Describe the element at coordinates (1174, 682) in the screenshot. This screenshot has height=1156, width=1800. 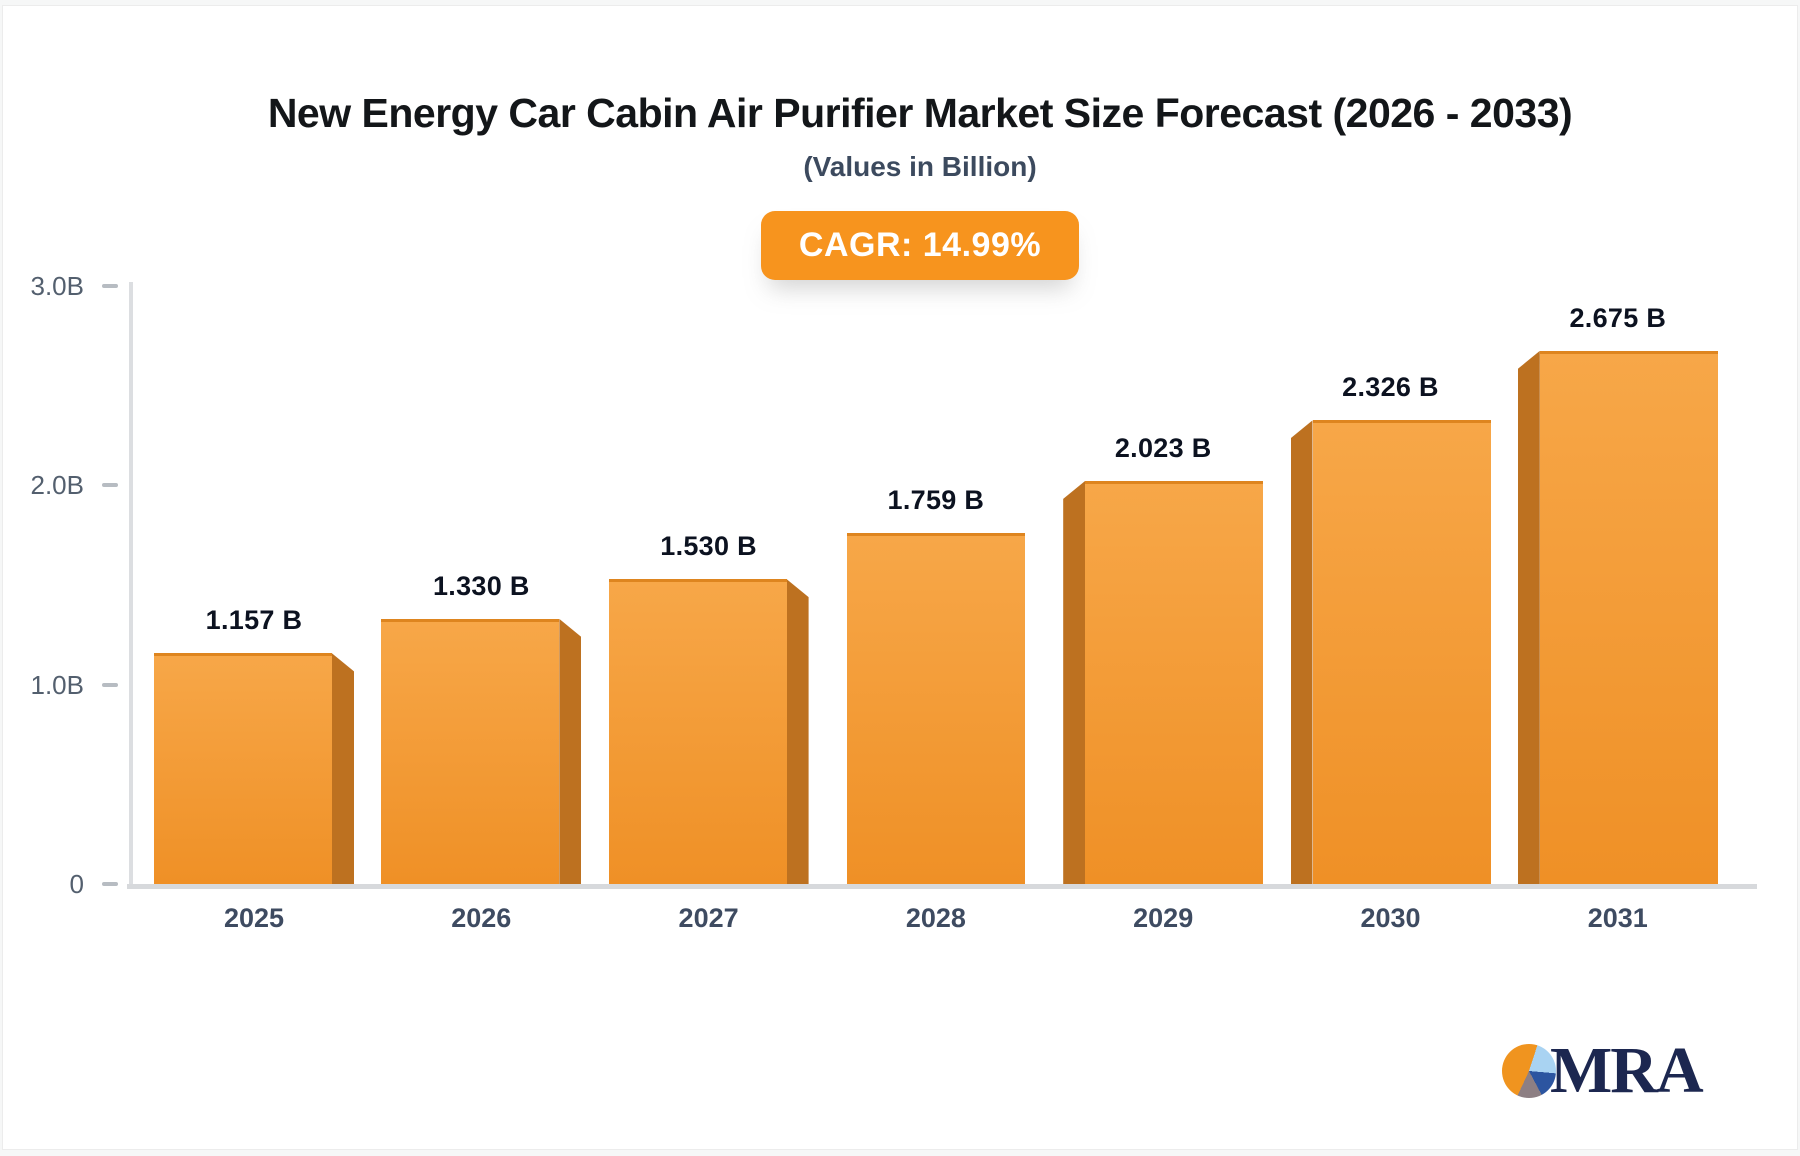
I see `bar-2029` at that location.